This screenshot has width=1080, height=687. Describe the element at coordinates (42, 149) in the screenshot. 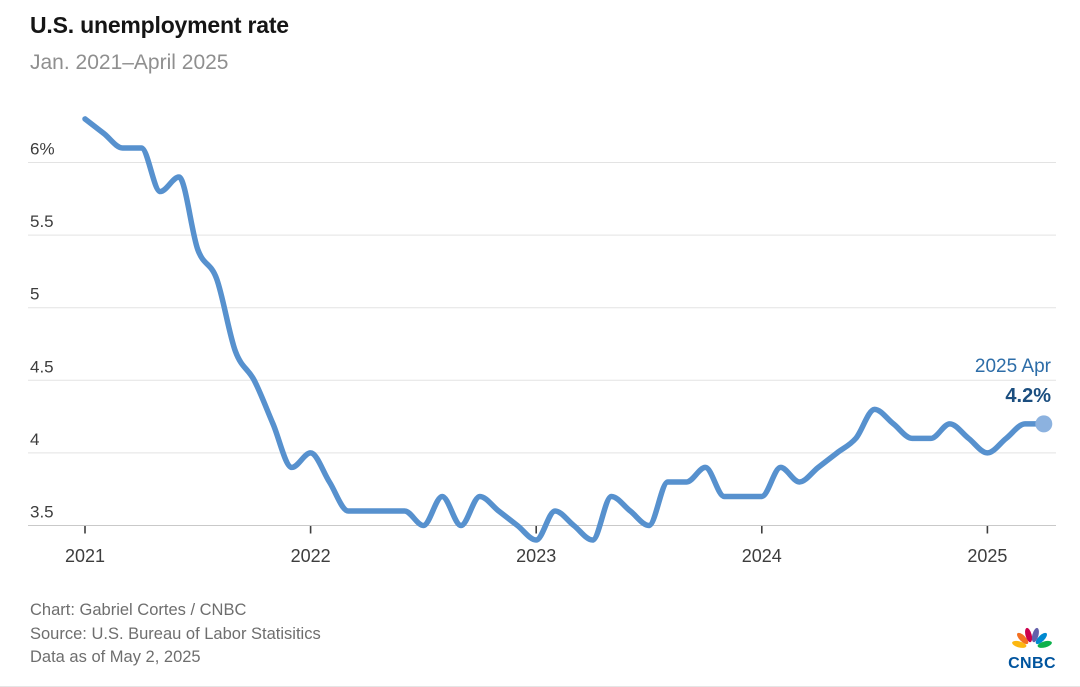

I see `y-axis-tick-label: 6%` at that location.